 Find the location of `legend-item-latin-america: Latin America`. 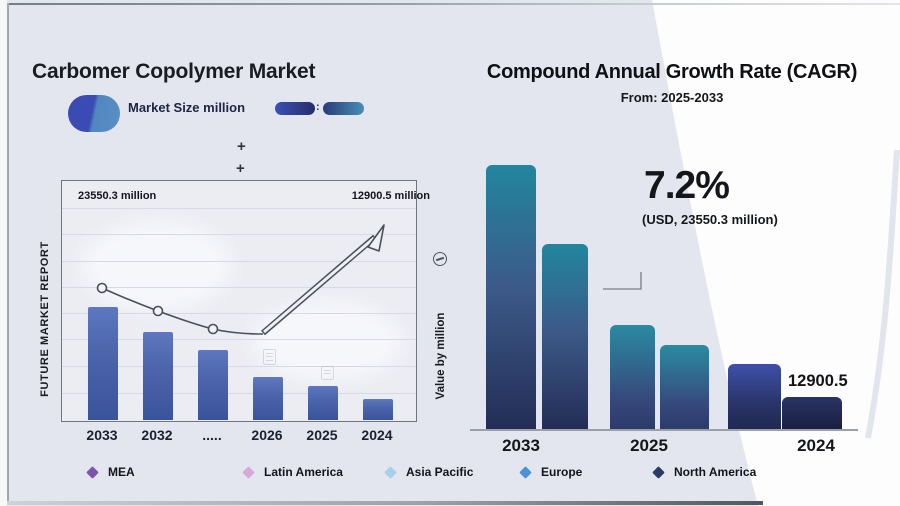

legend-item-latin-america: Latin America is located at coordinates (292, 472).